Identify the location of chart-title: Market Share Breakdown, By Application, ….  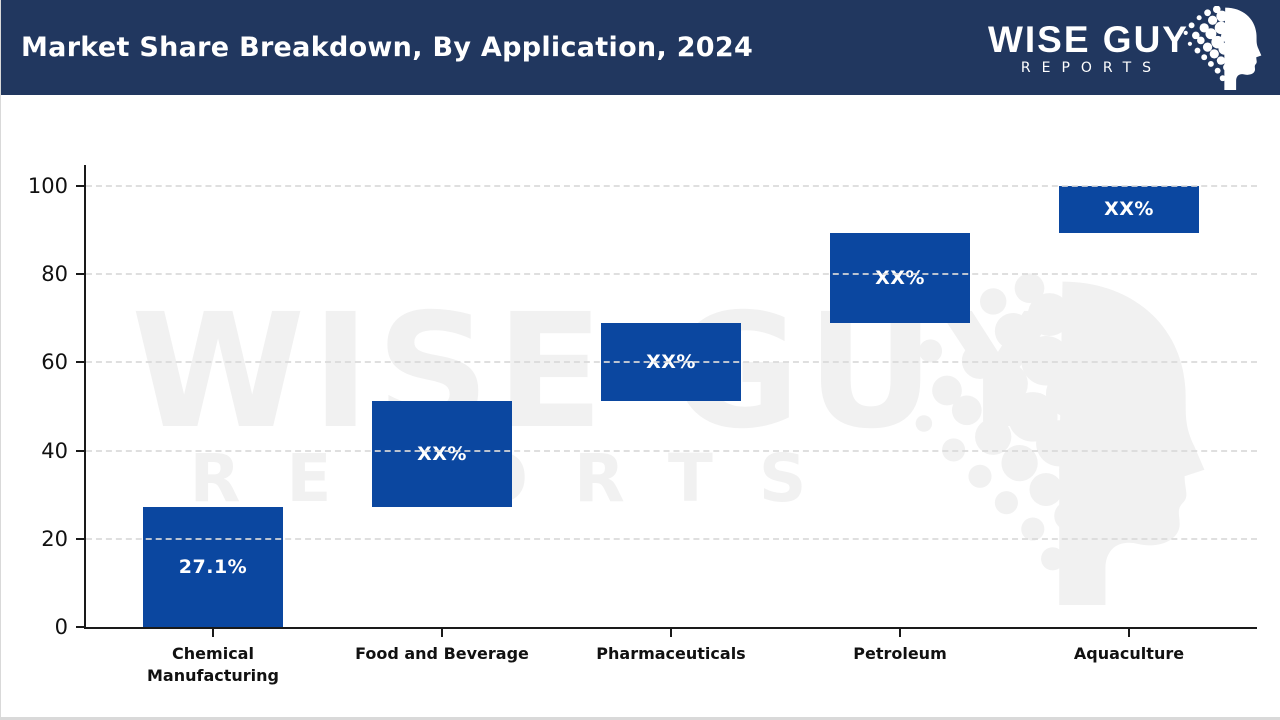
(387, 47).